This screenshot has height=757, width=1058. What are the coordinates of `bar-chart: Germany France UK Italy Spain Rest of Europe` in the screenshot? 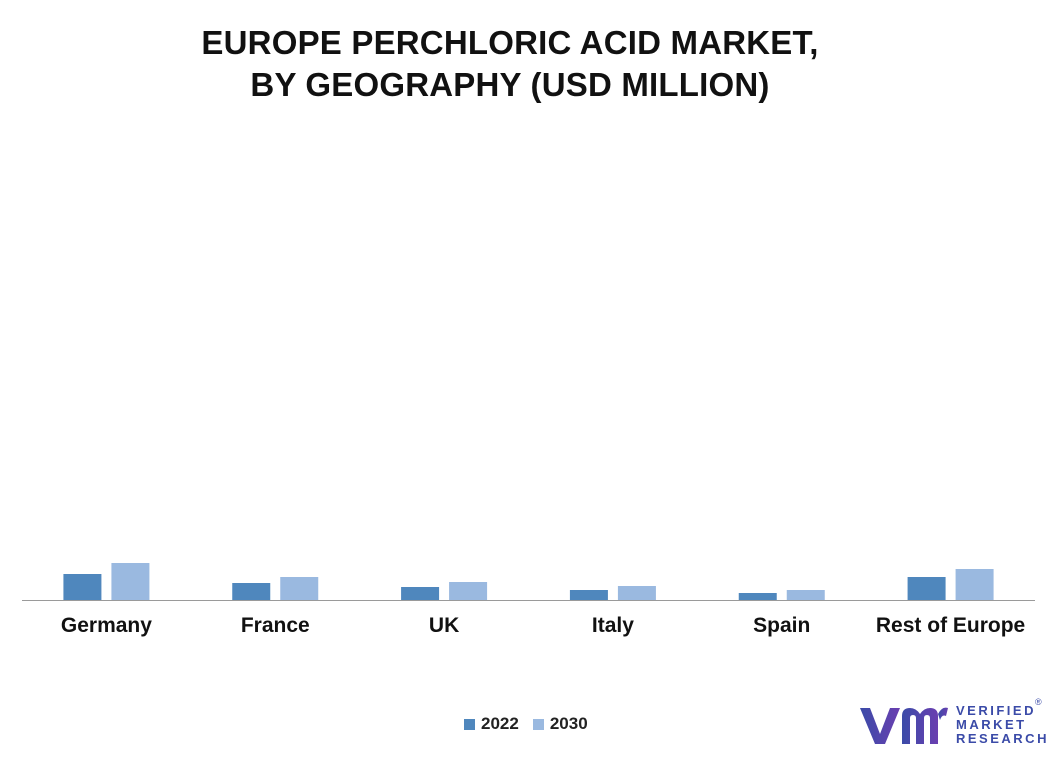 It's located at (528, 600).